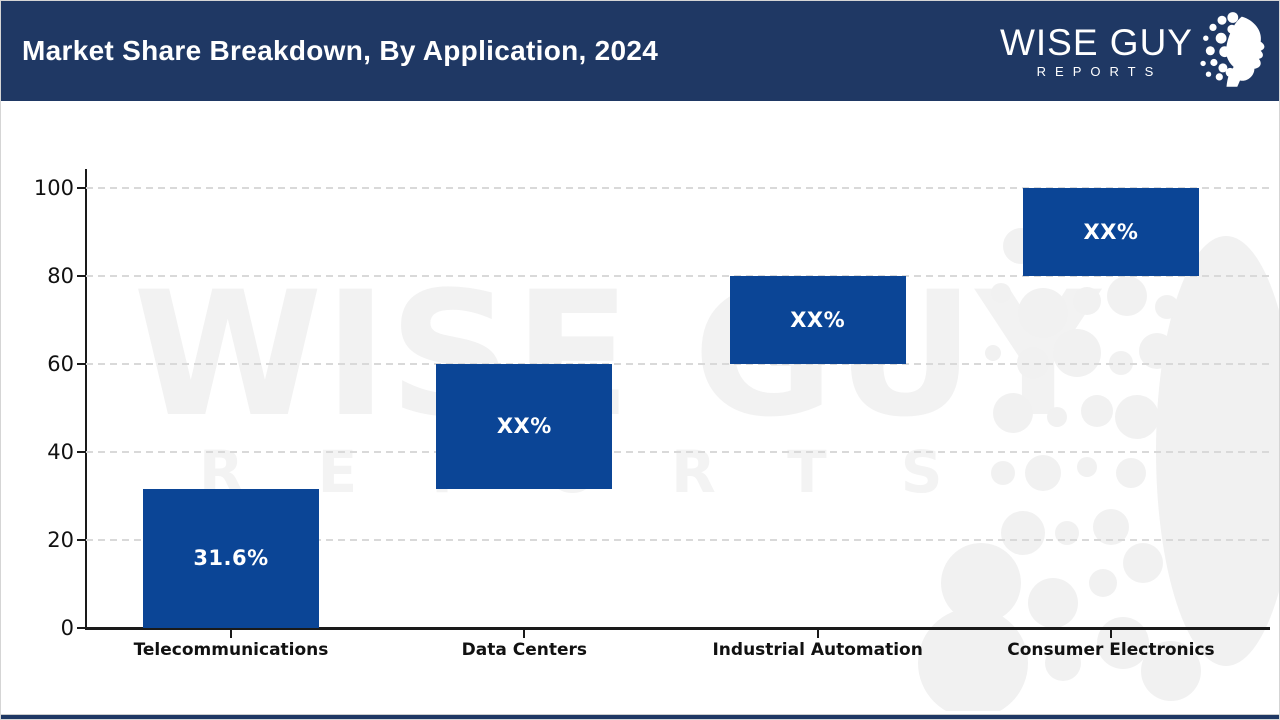  I want to click on dotted-head-logo-icon, so click(1231, 51).